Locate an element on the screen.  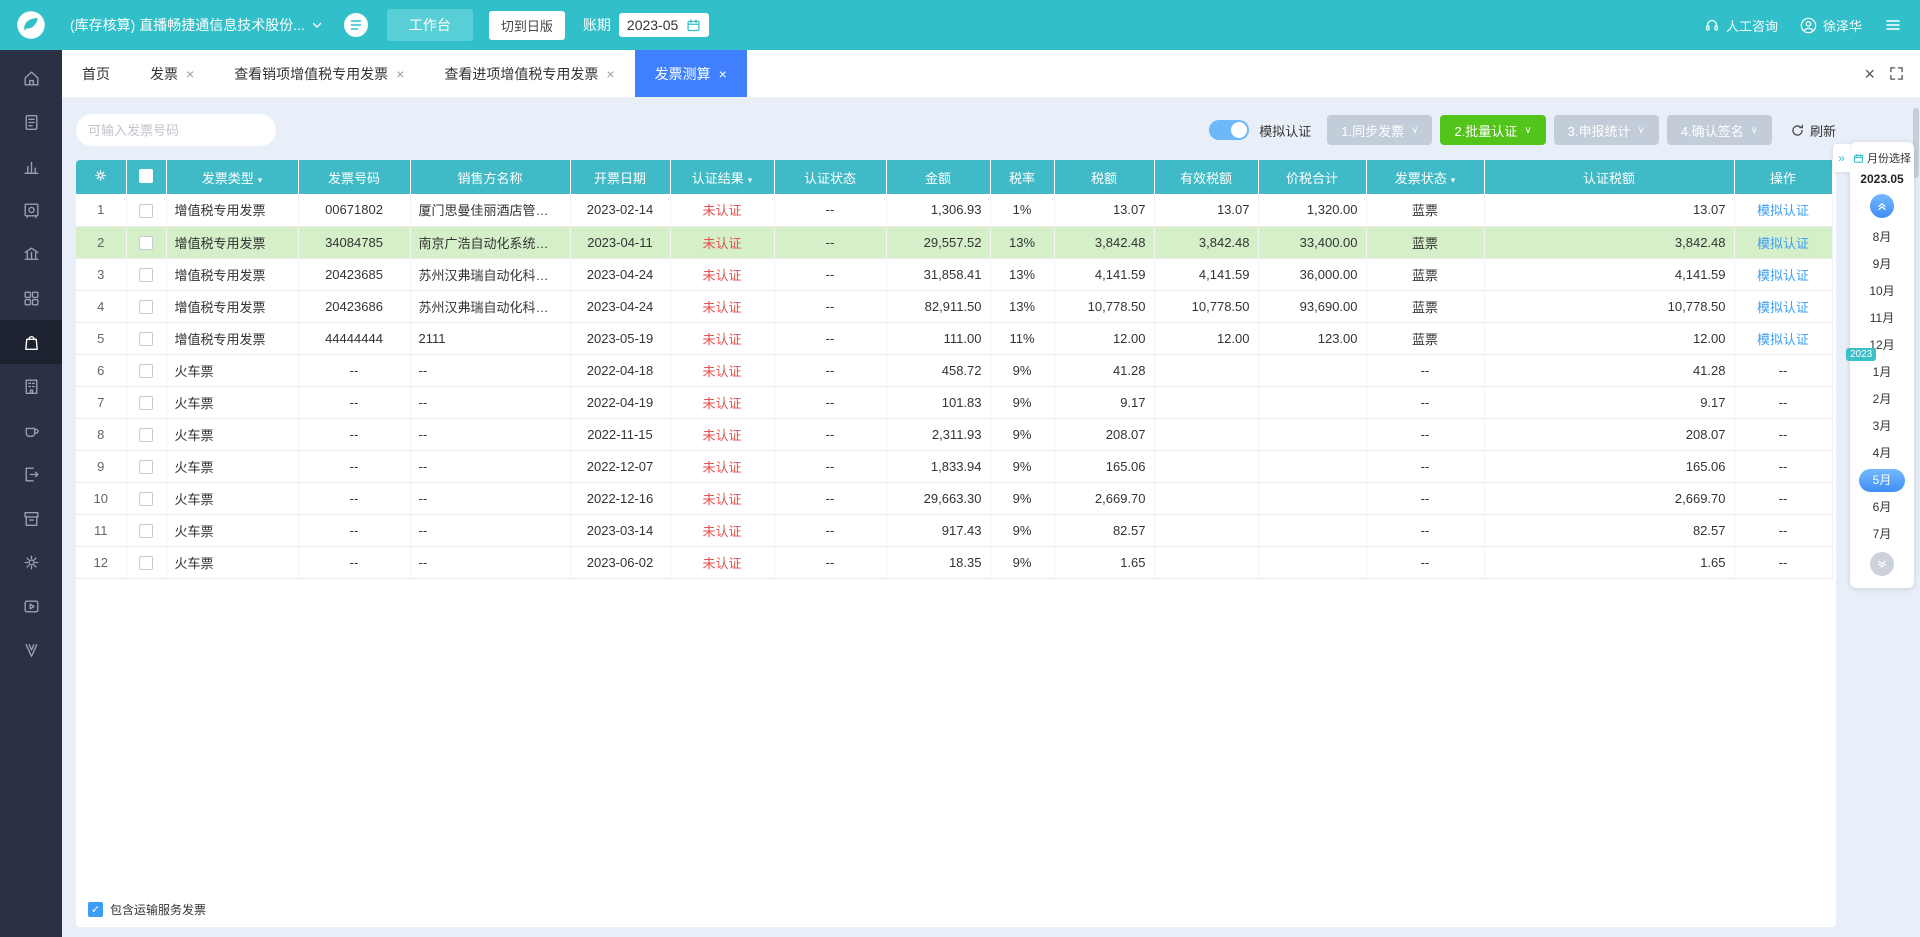
month-item-11月: 11月 is located at coordinates (1882, 318).